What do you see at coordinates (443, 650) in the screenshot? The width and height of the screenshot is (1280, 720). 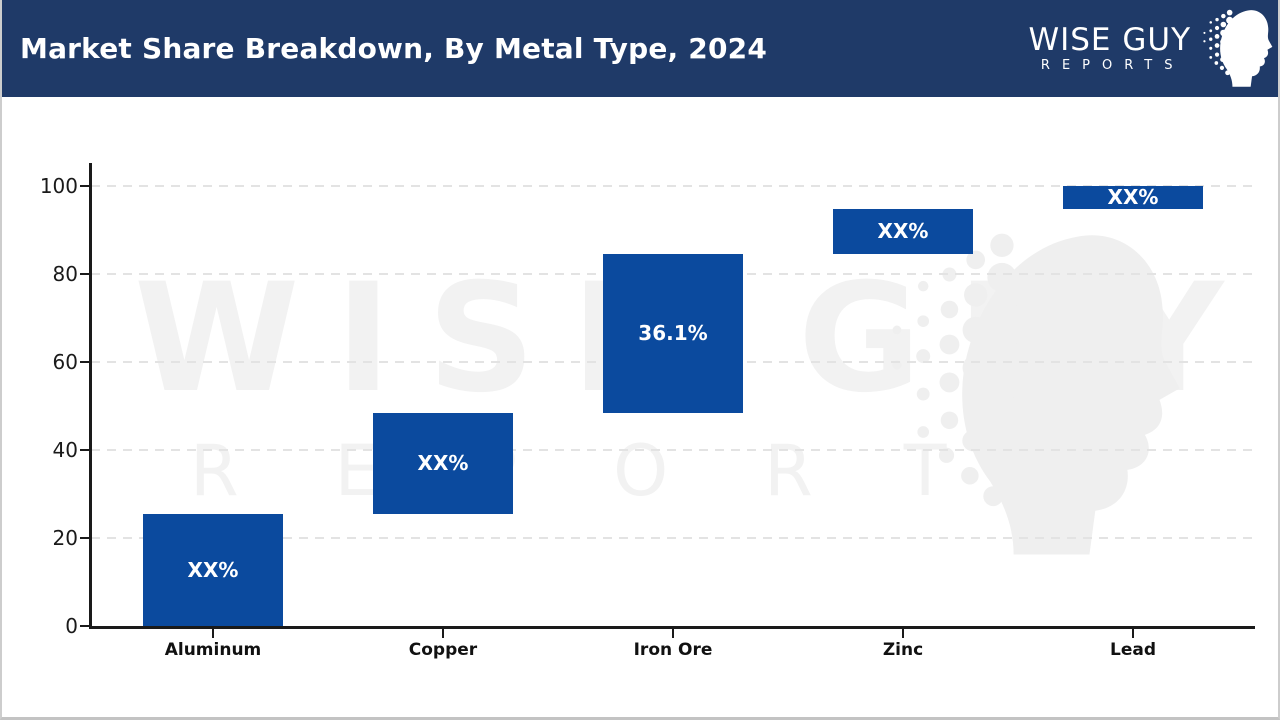 I see `x-category-label: Copper` at bounding box center [443, 650].